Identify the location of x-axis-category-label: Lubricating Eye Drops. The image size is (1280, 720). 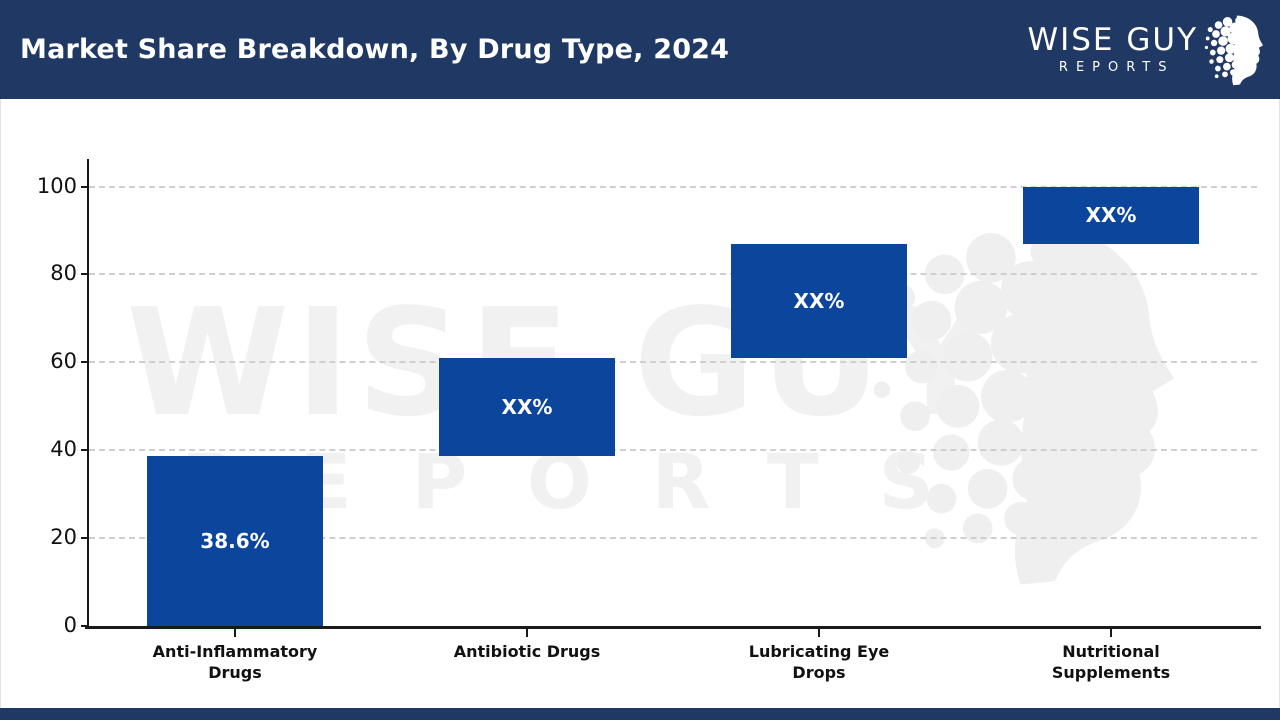
(819, 662).